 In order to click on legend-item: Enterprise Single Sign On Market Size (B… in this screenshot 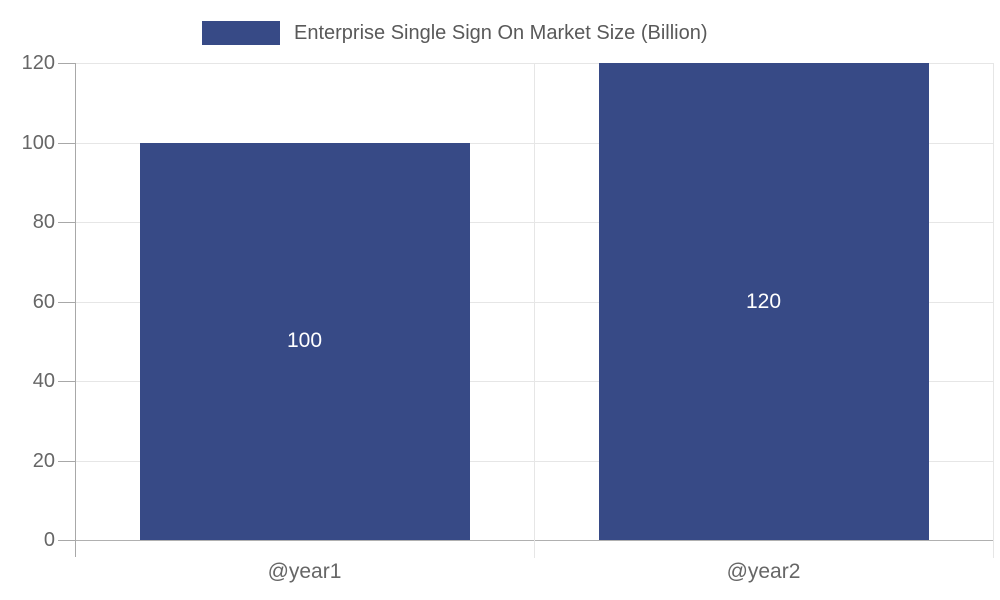, I will do `click(455, 33)`.